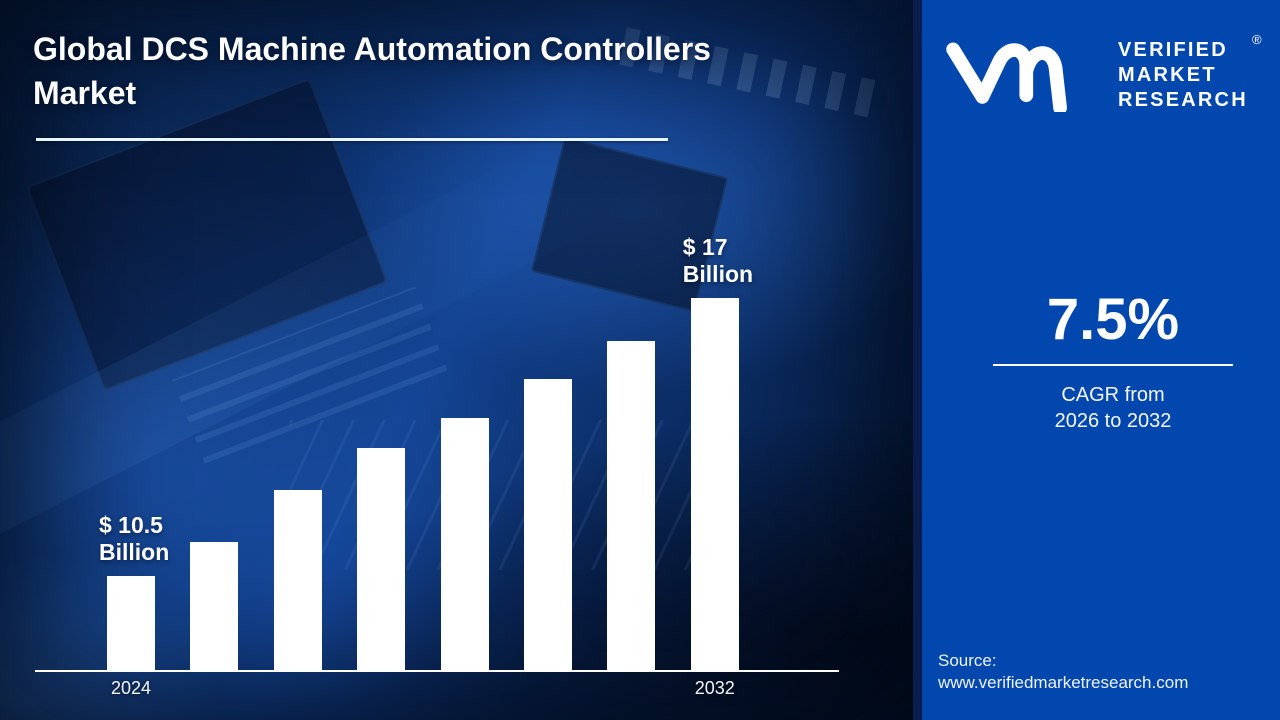 Image resolution: width=1280 pixels, height=720 pixels. I want to click on cagr-value: 7.5%, so click(1113, 319).